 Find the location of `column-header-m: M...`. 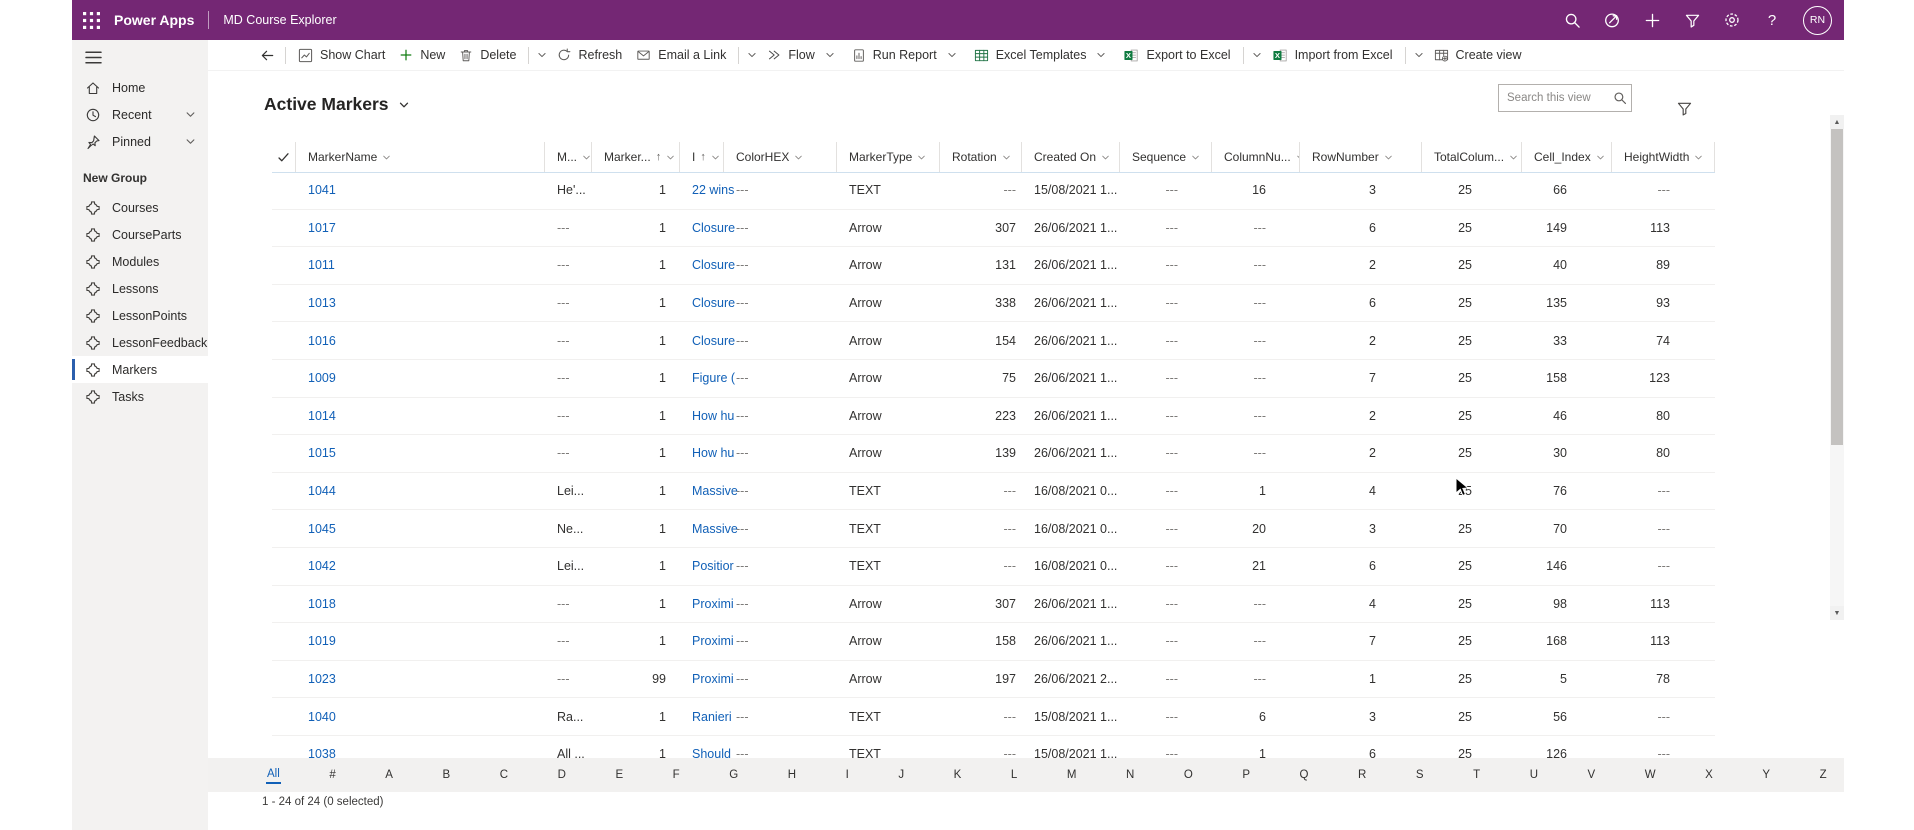

column-header-m: M... is located at coordinates (568, 157).